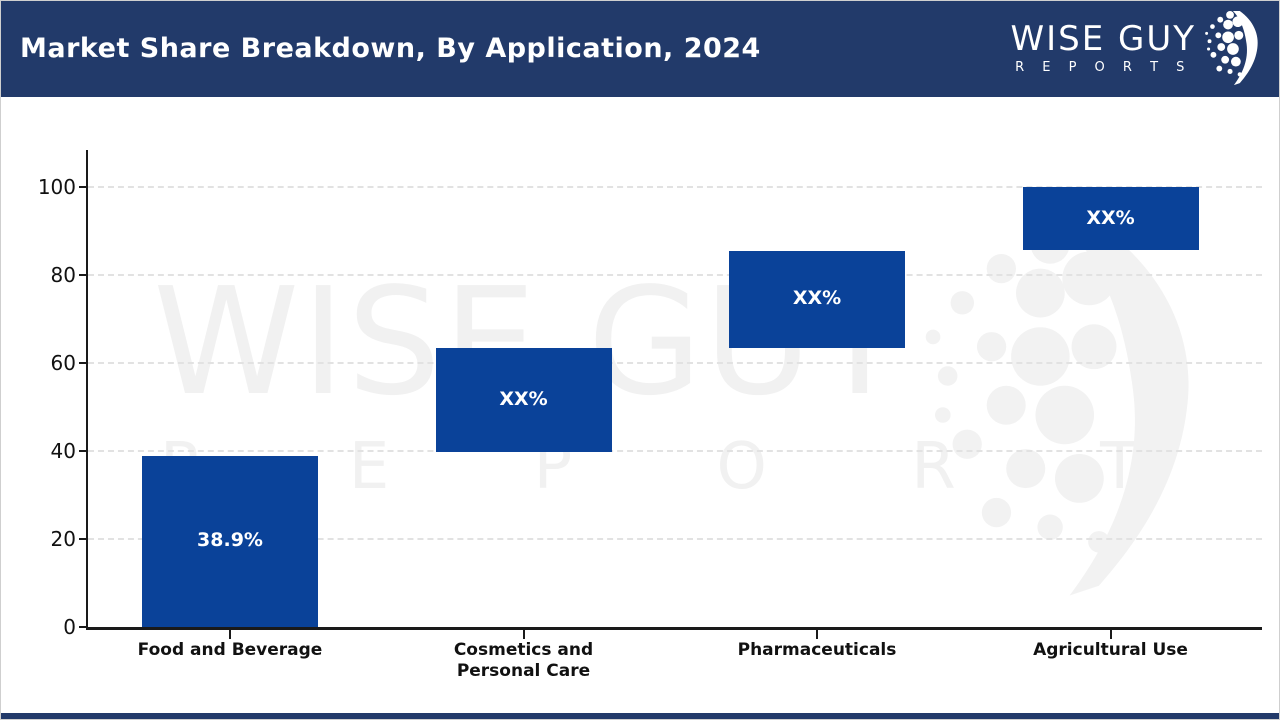  What do you see at coordinates (1231, 47) in the screenshot?
I see `wiseguy-head-icon` at bounding box center [1231, 47].